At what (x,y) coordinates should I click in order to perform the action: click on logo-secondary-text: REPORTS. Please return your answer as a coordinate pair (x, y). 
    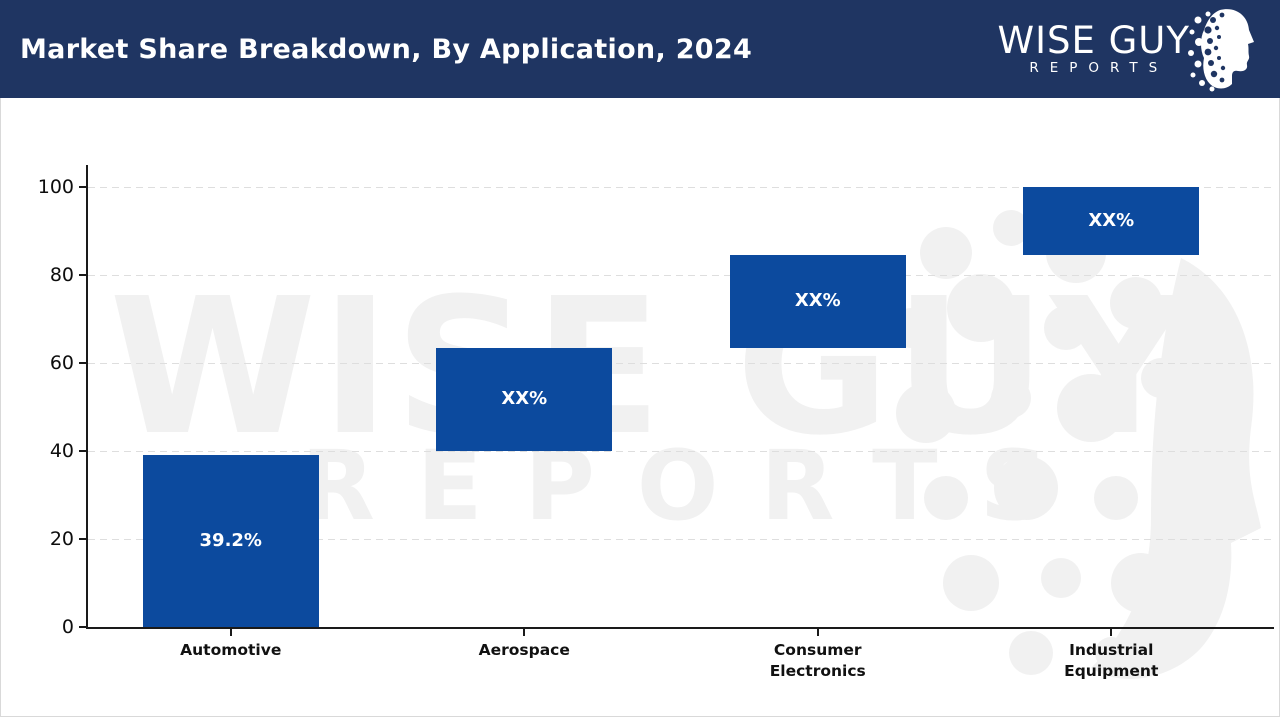
    Looking at the image, I should click on (1099, 68).